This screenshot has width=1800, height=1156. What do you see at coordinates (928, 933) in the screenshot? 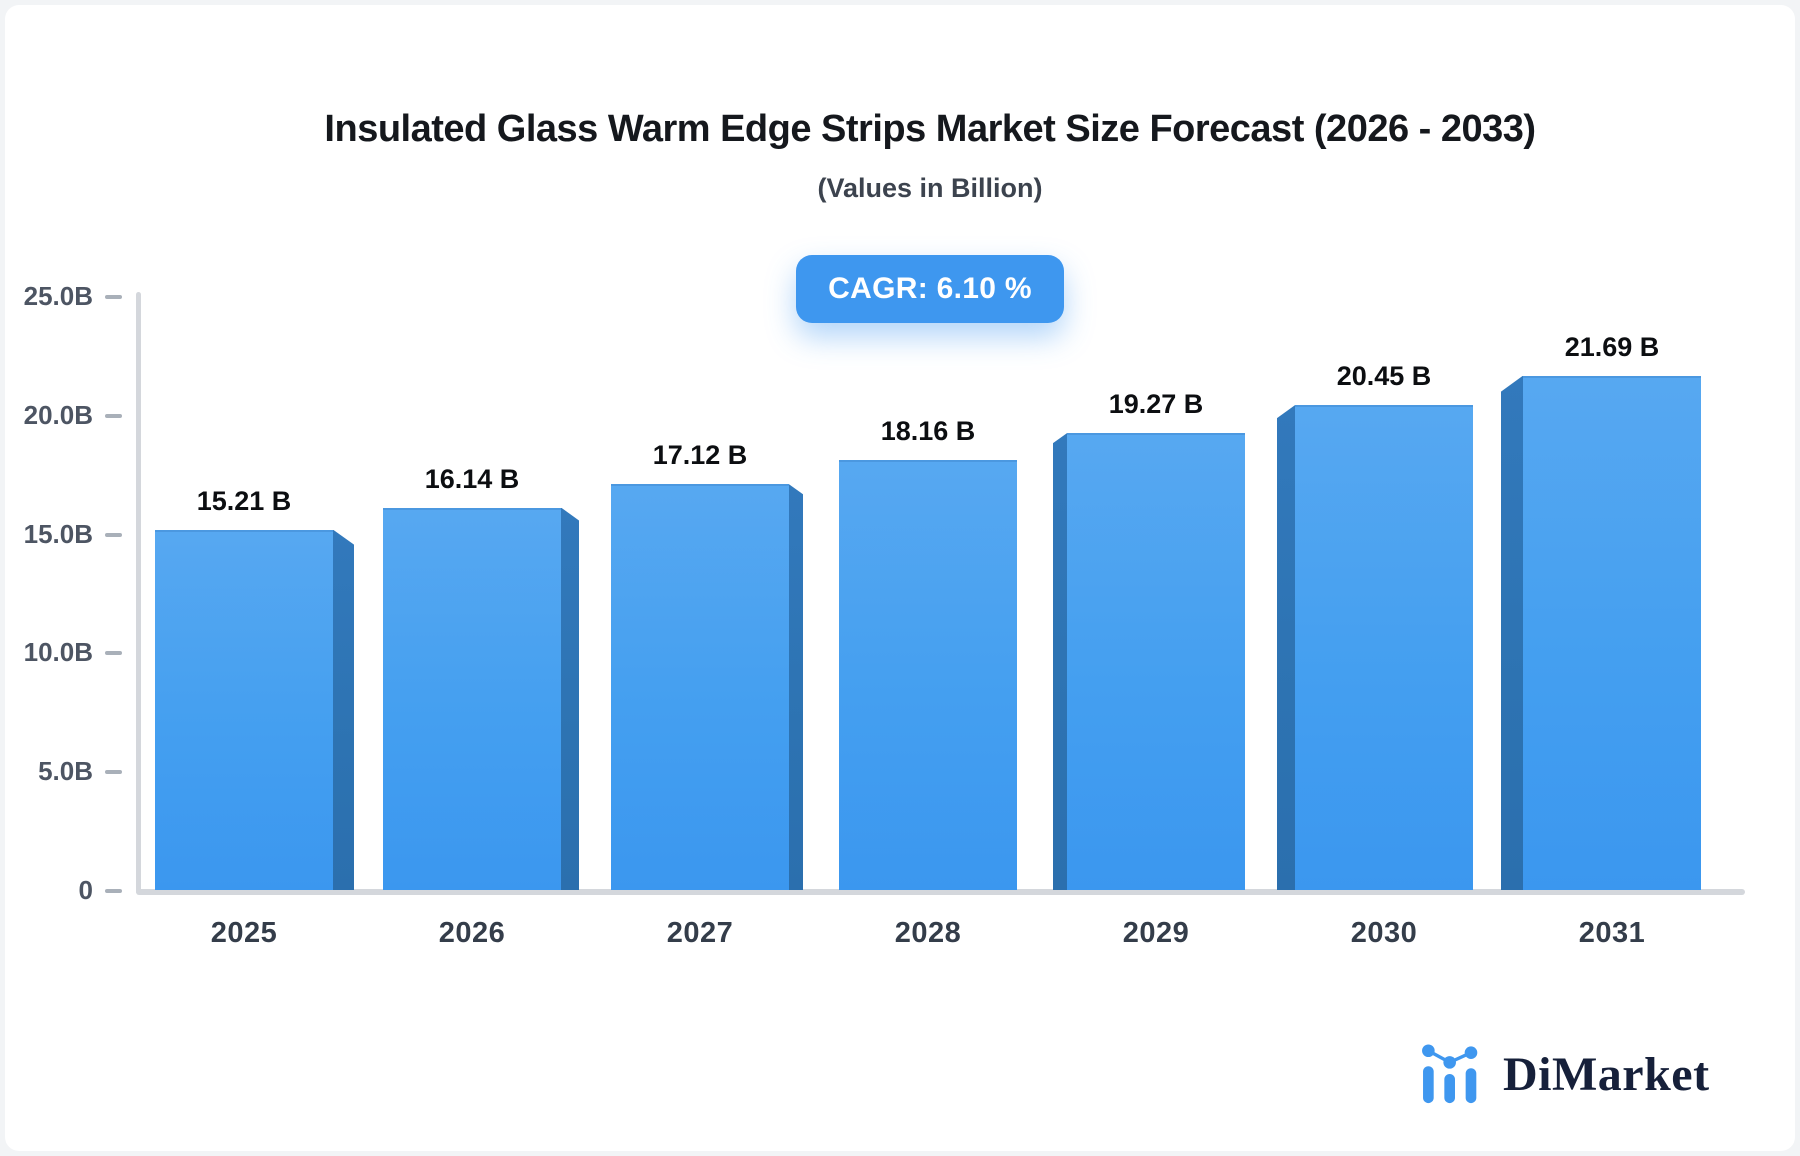
I see `x-axis-label: 2028` at bounding box center [928, 933].